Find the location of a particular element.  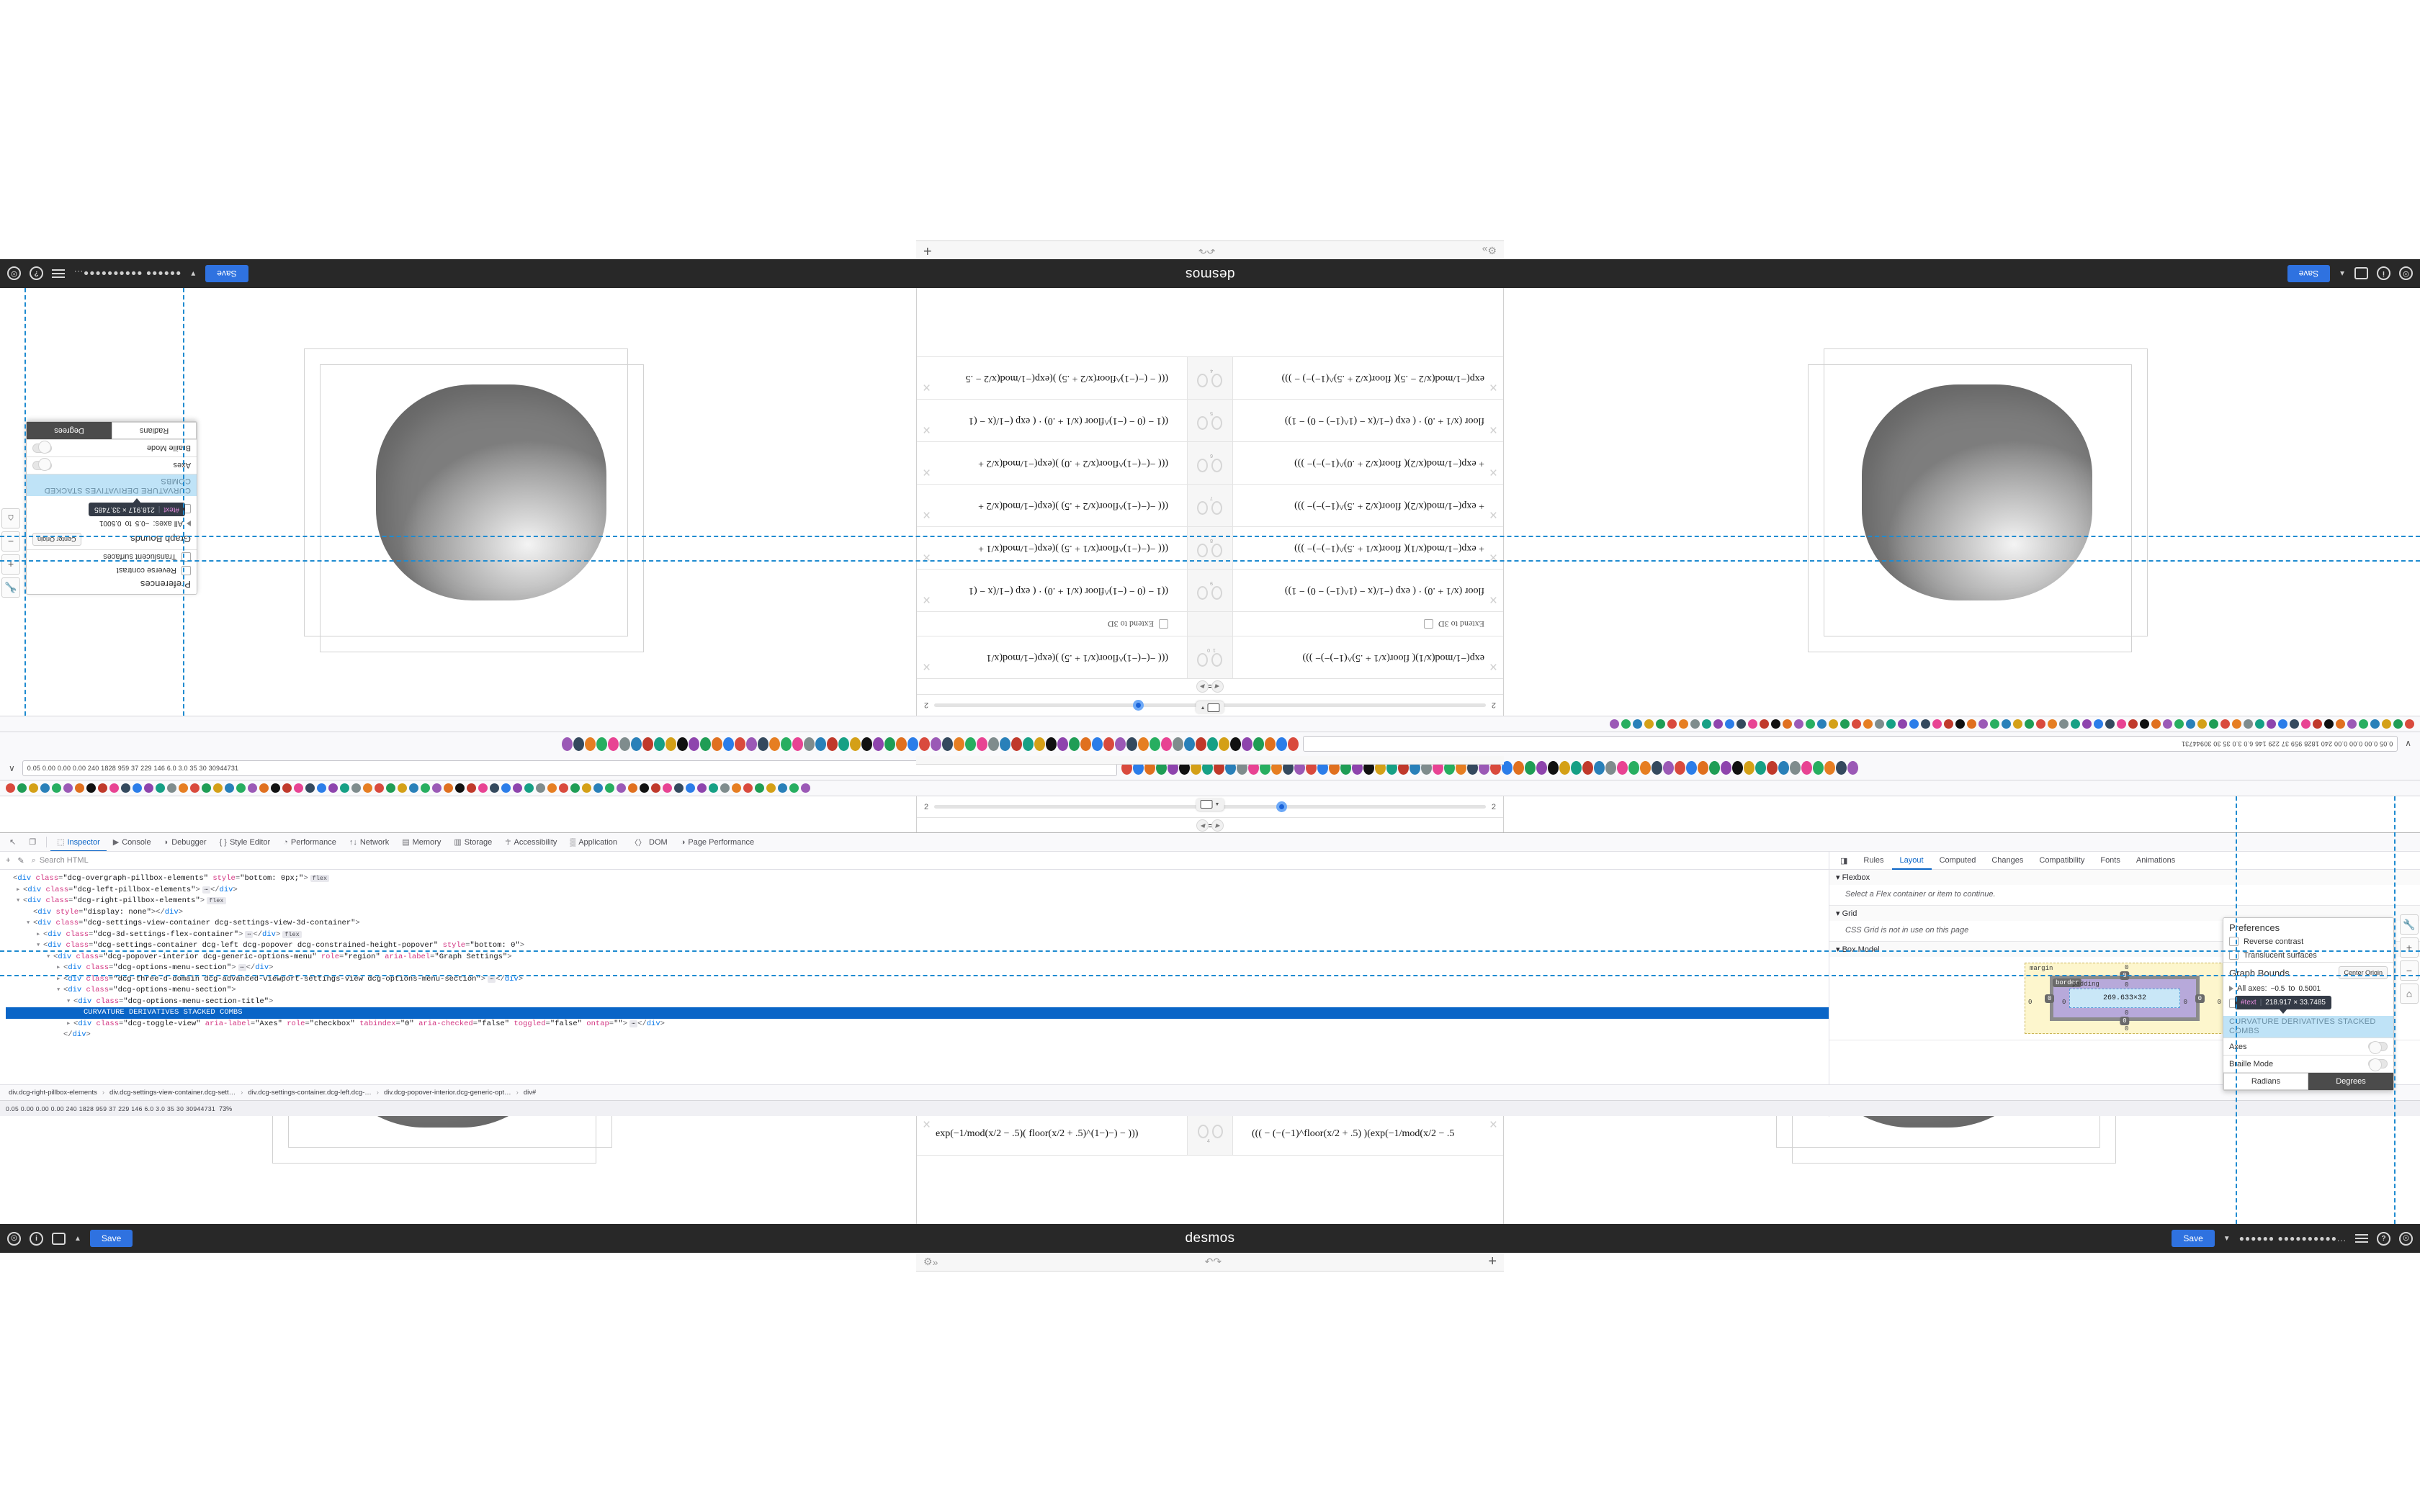

responsive-mode-button: ❐ is located at coordinates (32, 842).